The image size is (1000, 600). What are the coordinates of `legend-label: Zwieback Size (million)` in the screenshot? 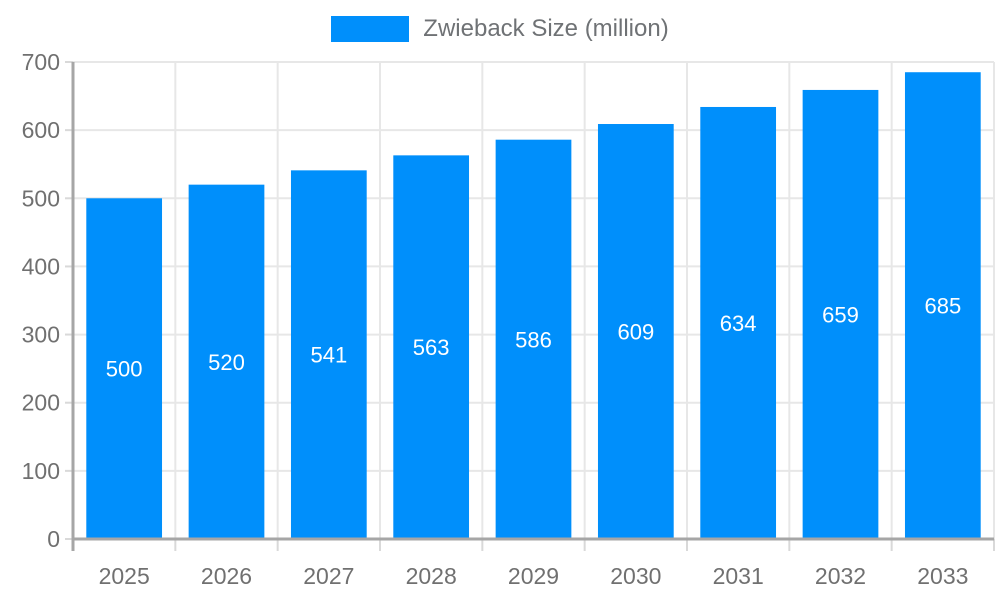 It's located at (546, 28).